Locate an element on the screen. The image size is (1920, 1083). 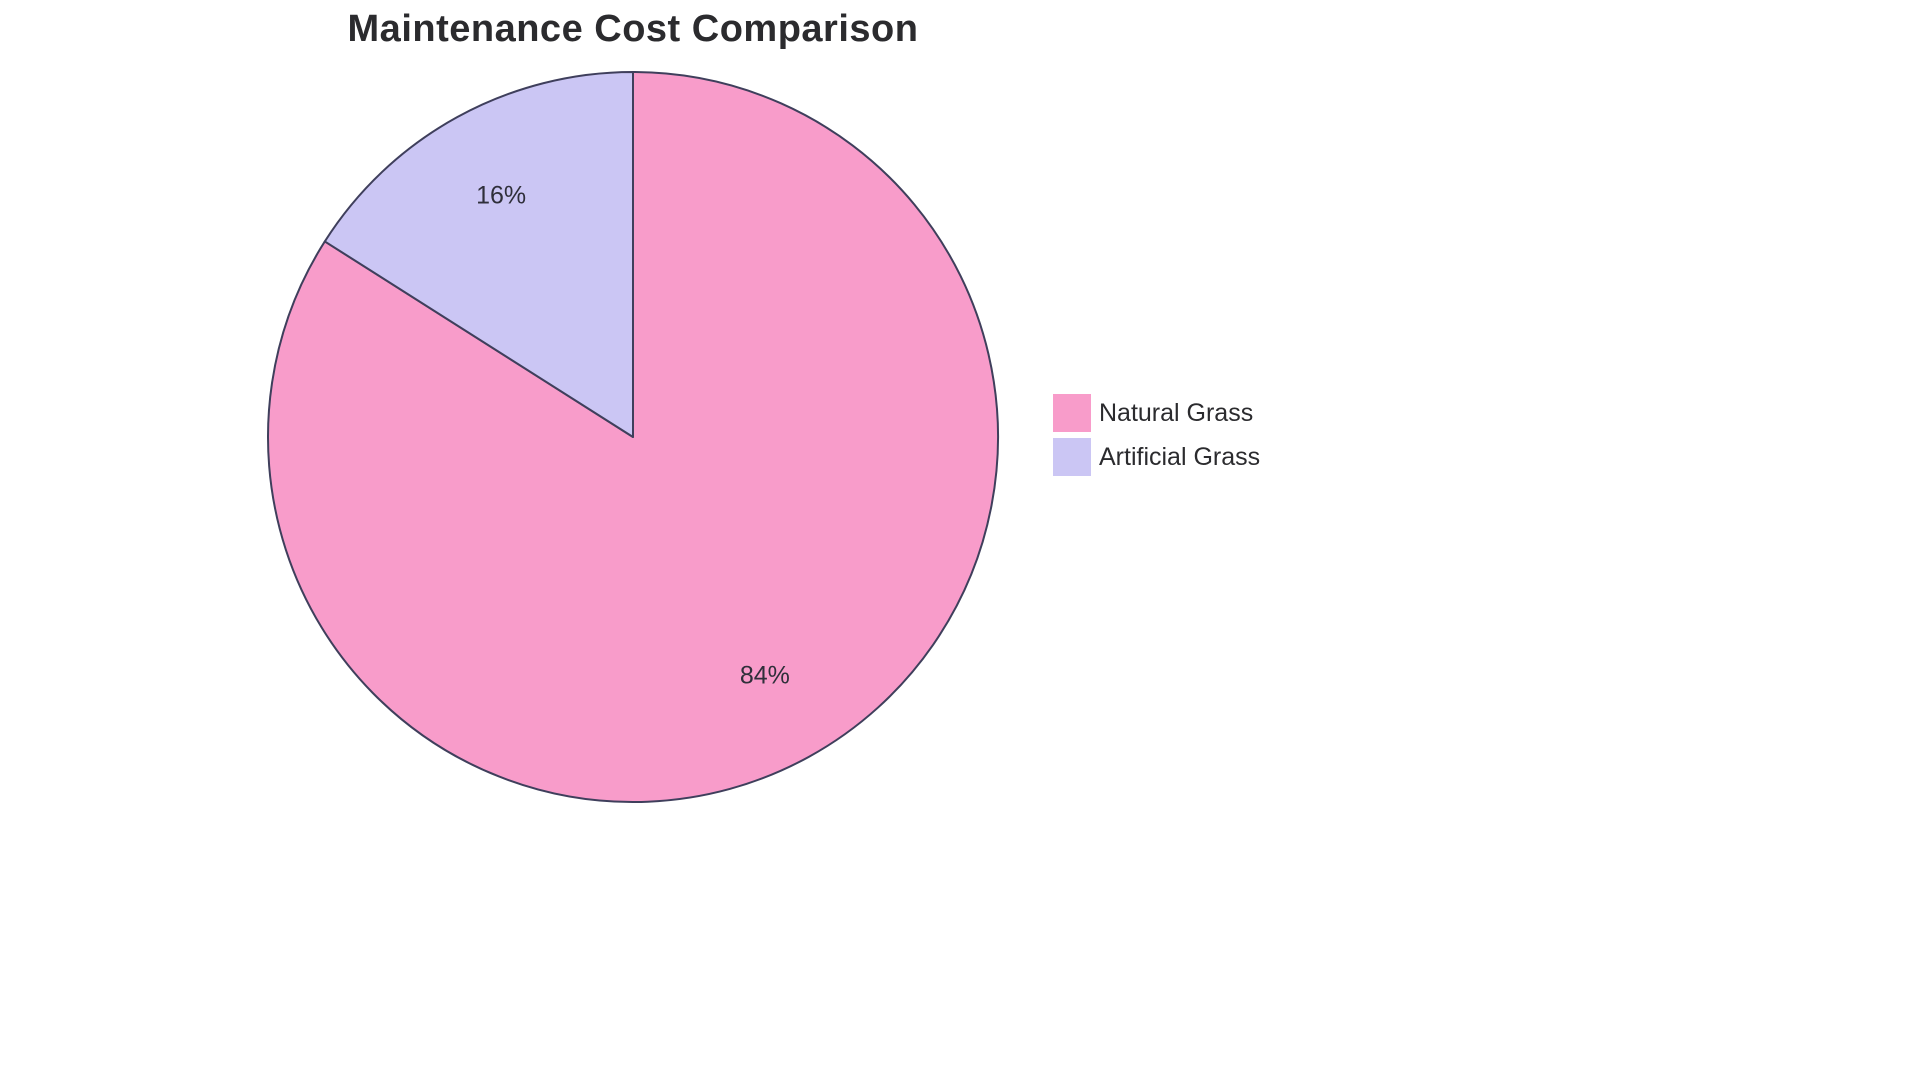
legend: Natural Grass Artificial Grass is located at coordinates (1156, 435).